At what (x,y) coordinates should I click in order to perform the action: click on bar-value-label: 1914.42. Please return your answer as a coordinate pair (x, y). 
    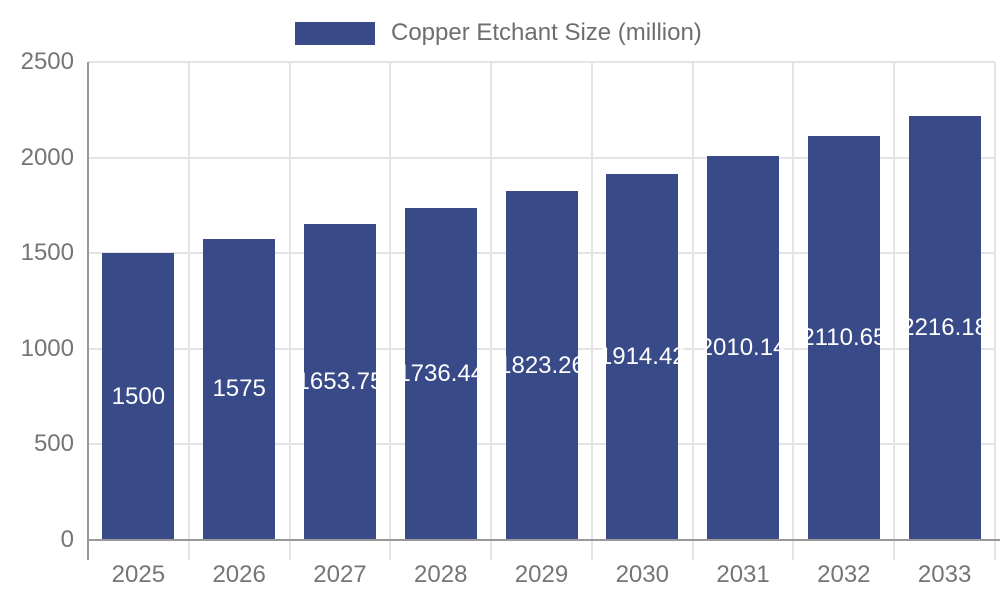
    Looking at the image, I should click on (642, 356).